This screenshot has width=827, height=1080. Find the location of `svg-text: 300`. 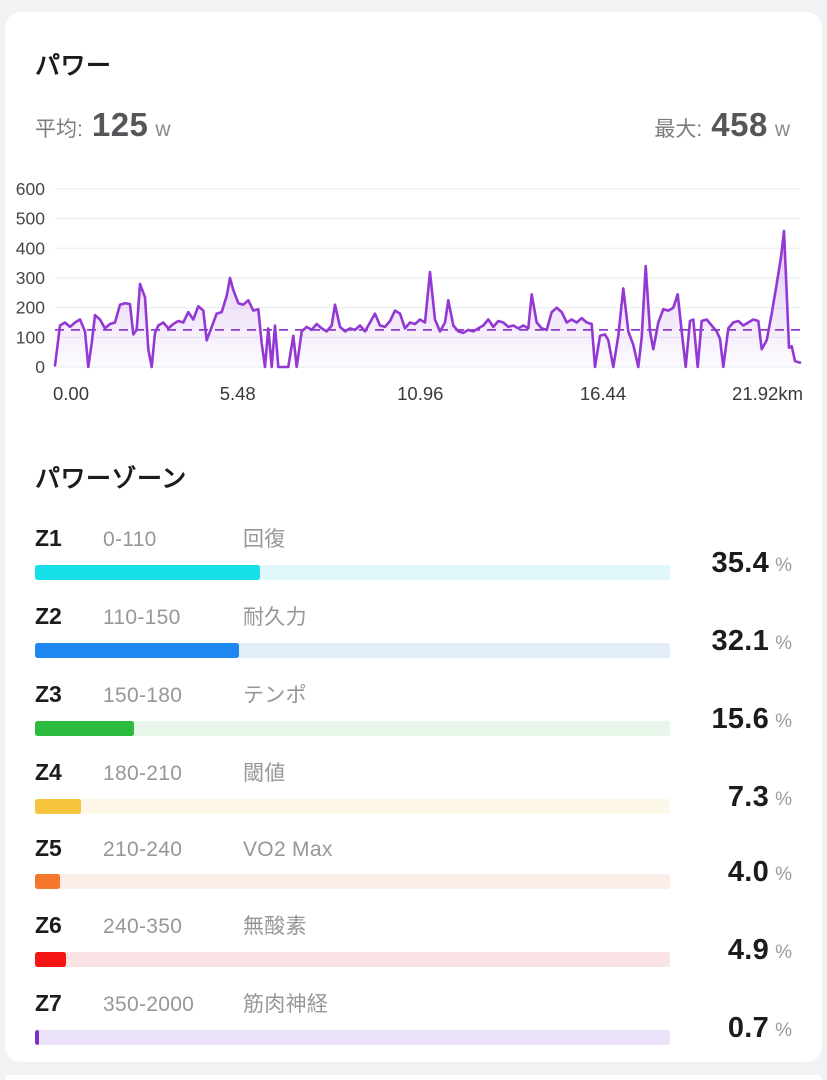

svg-text: 300 is located at coordinates (30, 278).